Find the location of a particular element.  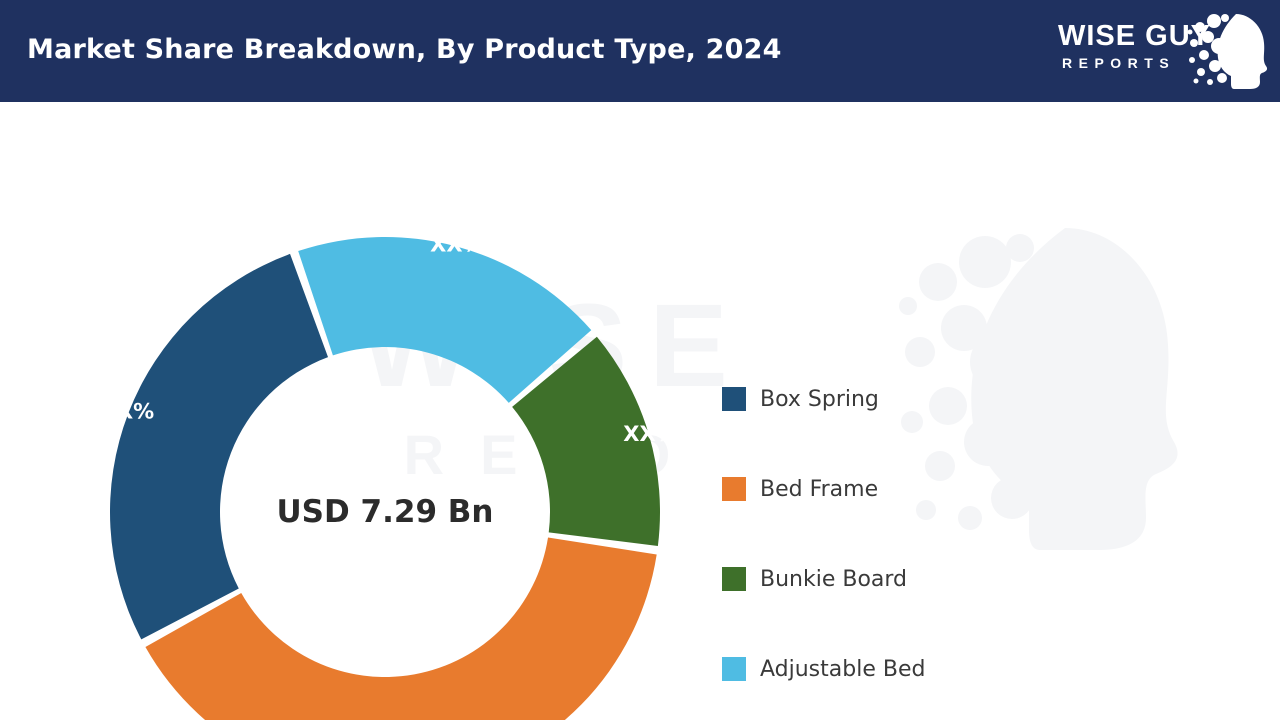

logo-subtitle: REPORTS is located at coordinates (1119, 63).